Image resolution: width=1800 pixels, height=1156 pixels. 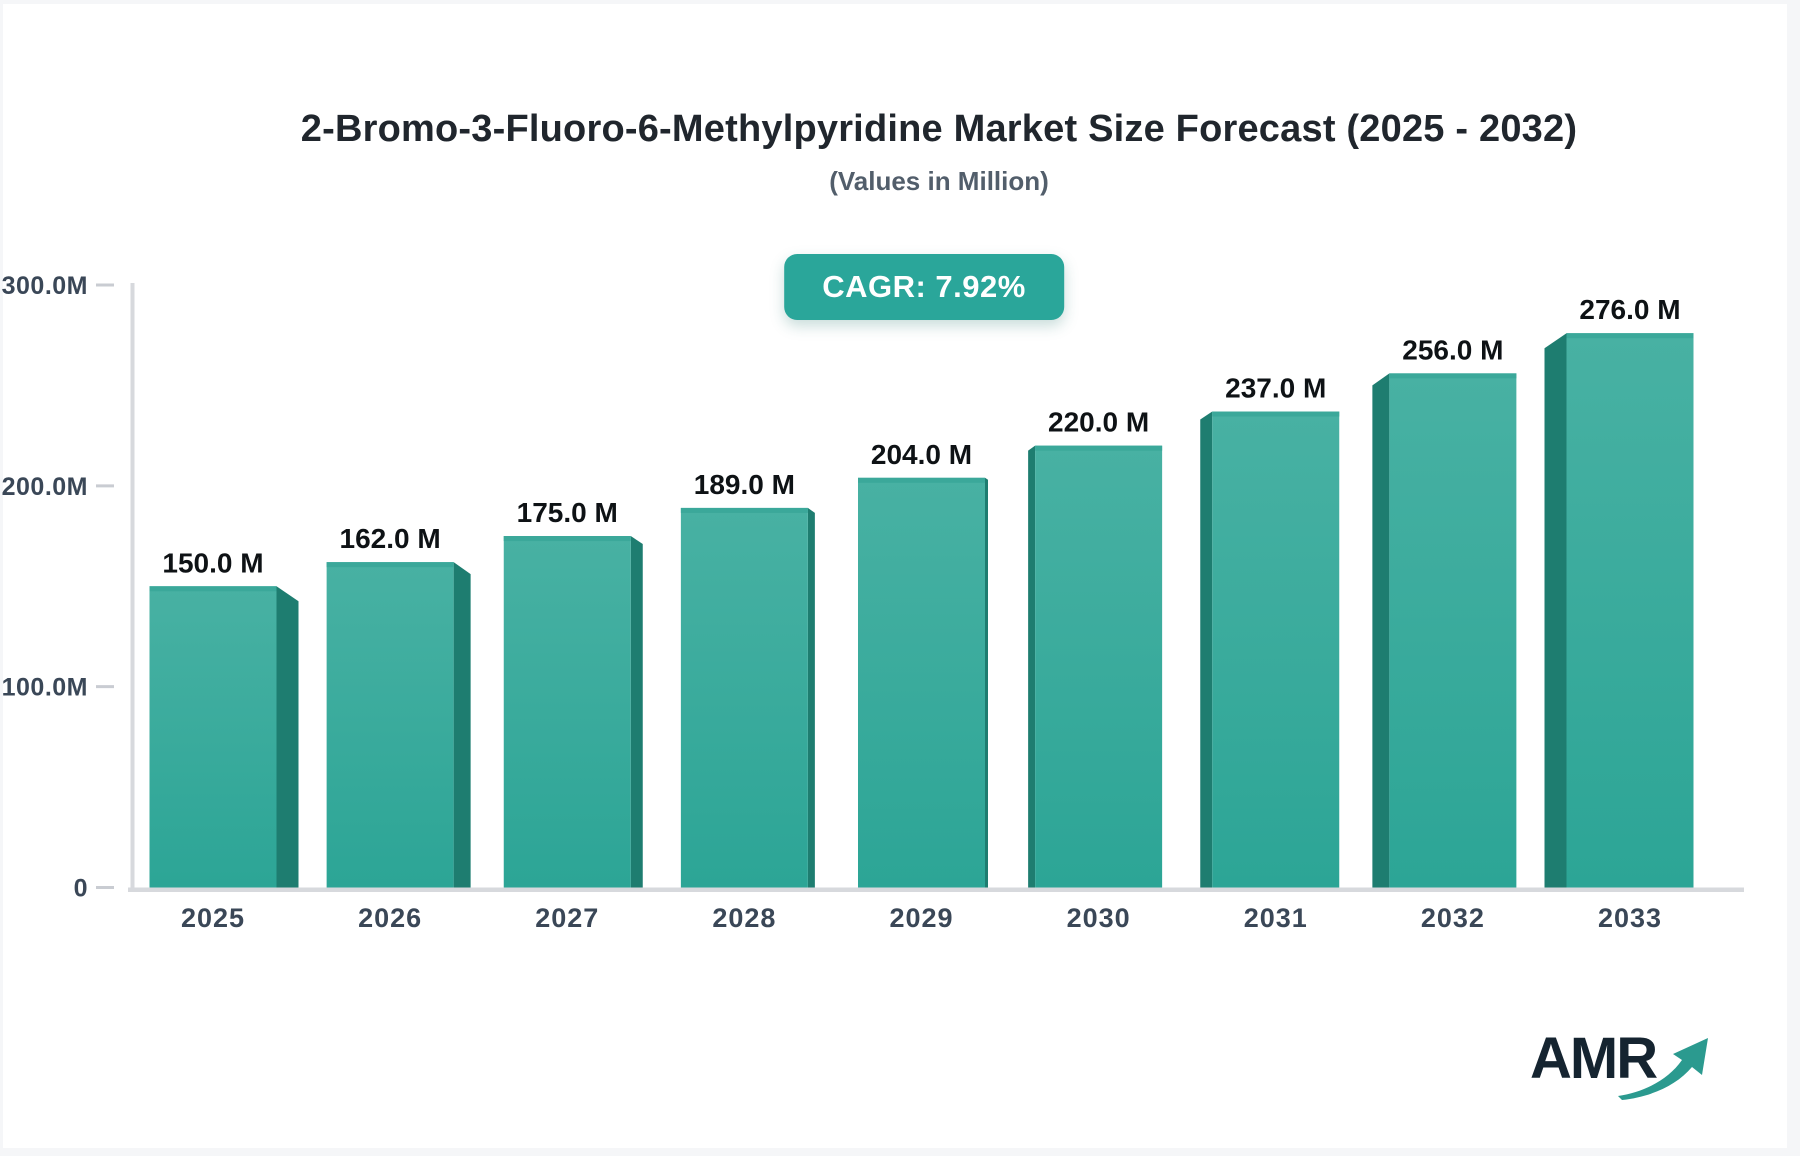 I want to click on bar-value-label: 256.0 M, so click(x=1452, y=349).